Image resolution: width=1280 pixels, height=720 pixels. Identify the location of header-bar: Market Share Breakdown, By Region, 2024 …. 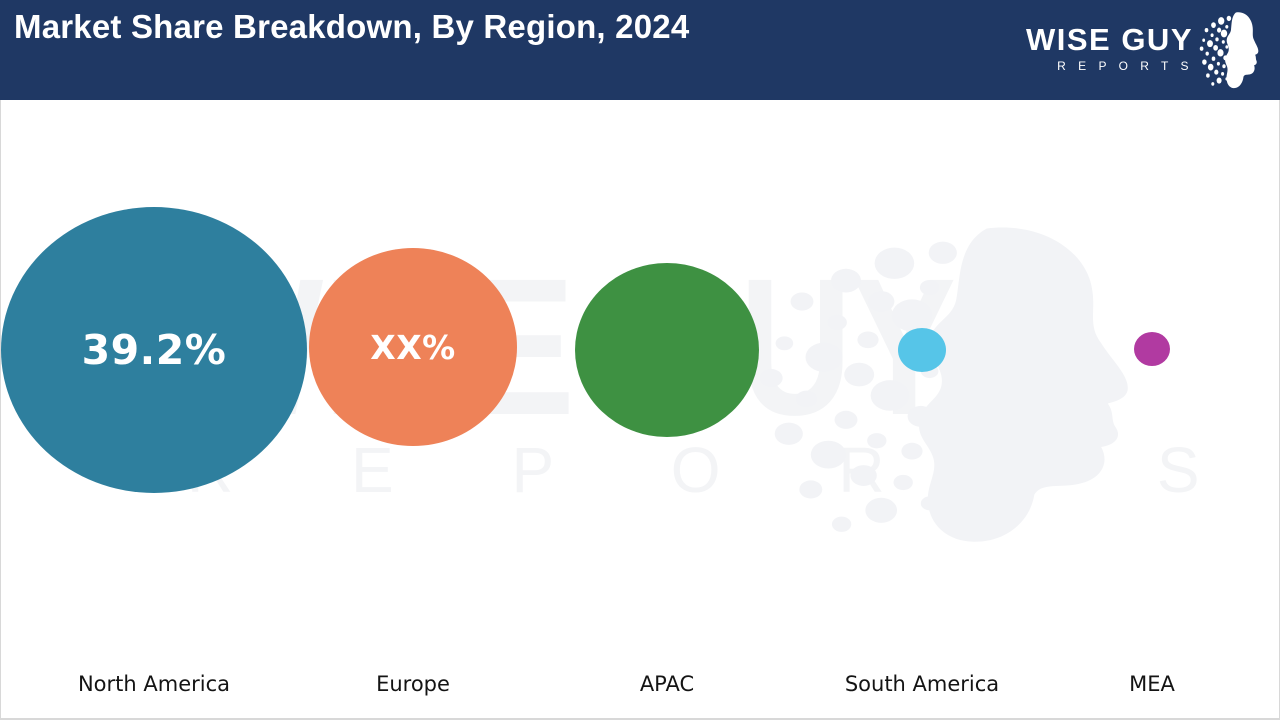
(640, 50).